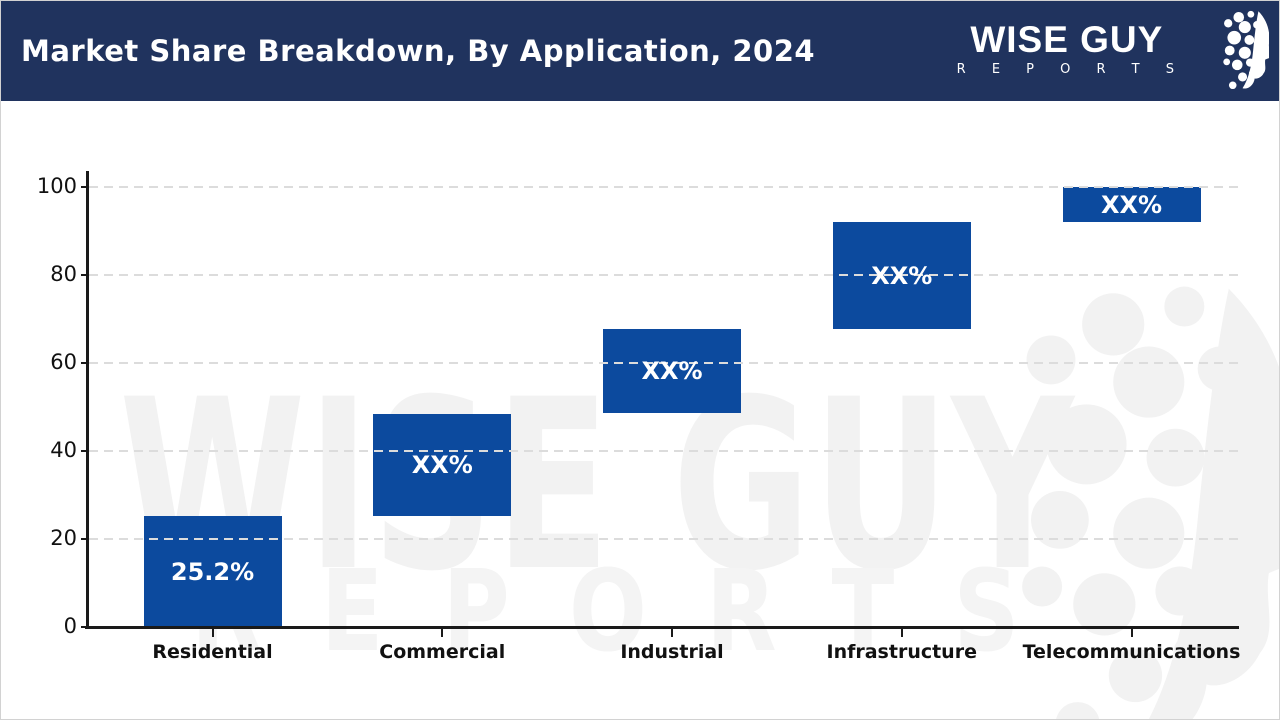 Image resolution: width=1280 pixels, height=720 pixels. Describe the element at coordinates (662, 627) in the screenshot. I see `x-axis-line` at that location.